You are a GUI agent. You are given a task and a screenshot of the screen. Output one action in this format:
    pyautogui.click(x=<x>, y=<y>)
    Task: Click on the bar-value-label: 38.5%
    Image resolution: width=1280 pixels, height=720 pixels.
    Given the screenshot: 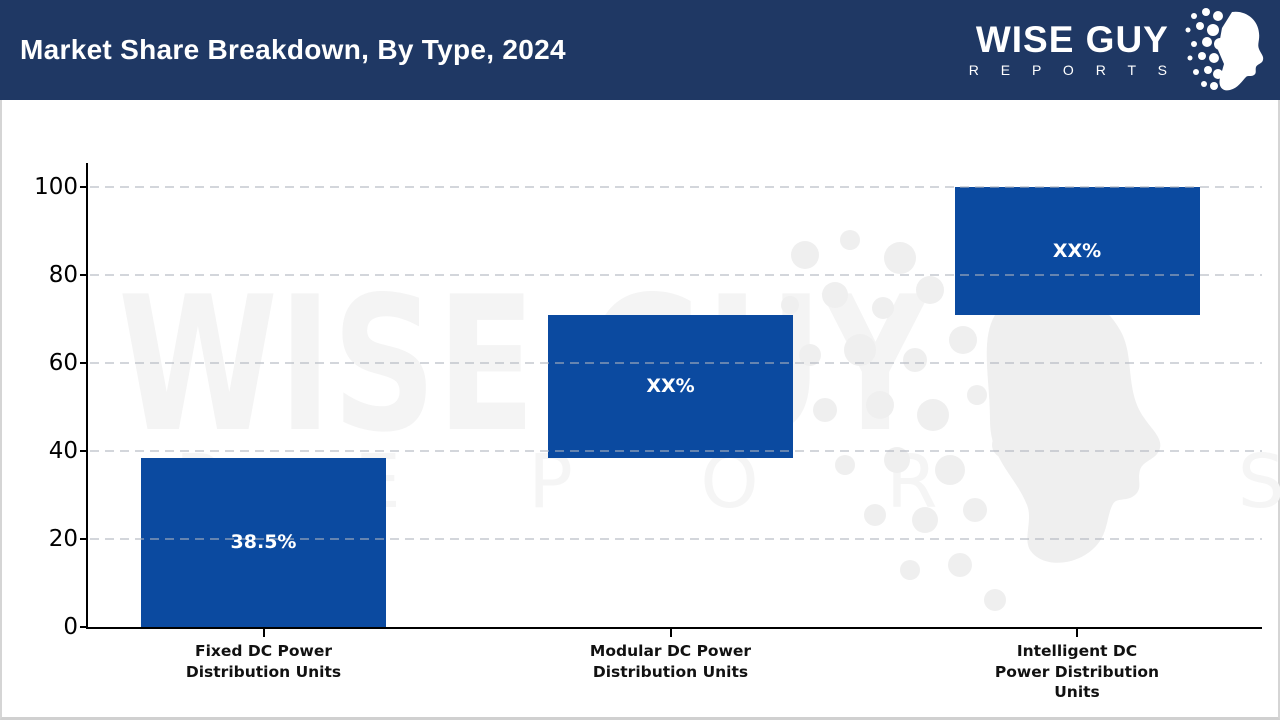 What is the action you would take?
    pyautogui.click(x=263, y=542)
    